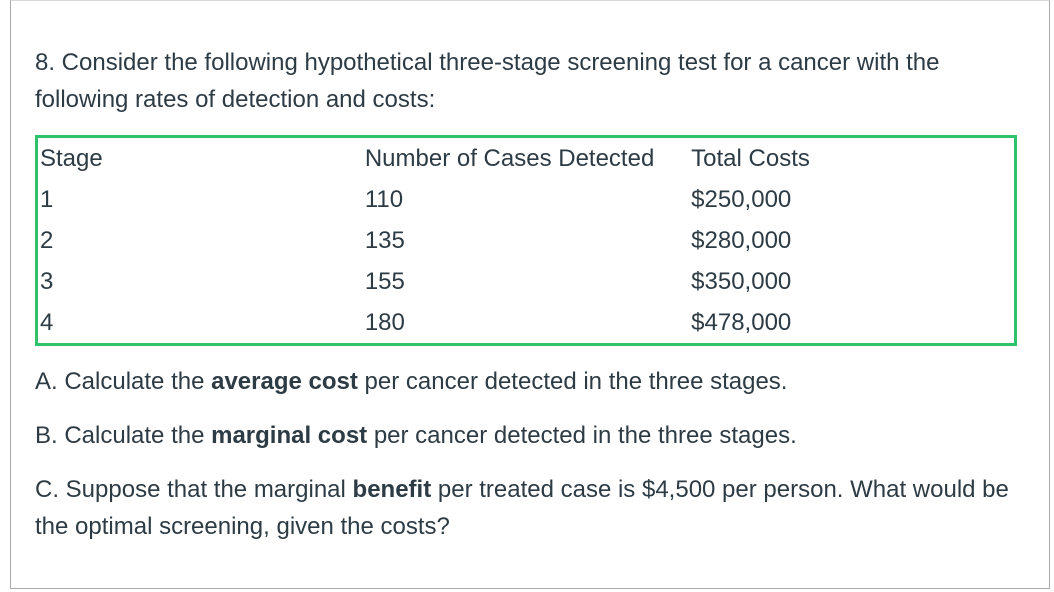 This screenshot has height=592, width=1054. What do you see at coordinates (71, 158) in the screenshot?
I see `table-header-cell: Stage` at bounding box center [71, 158].